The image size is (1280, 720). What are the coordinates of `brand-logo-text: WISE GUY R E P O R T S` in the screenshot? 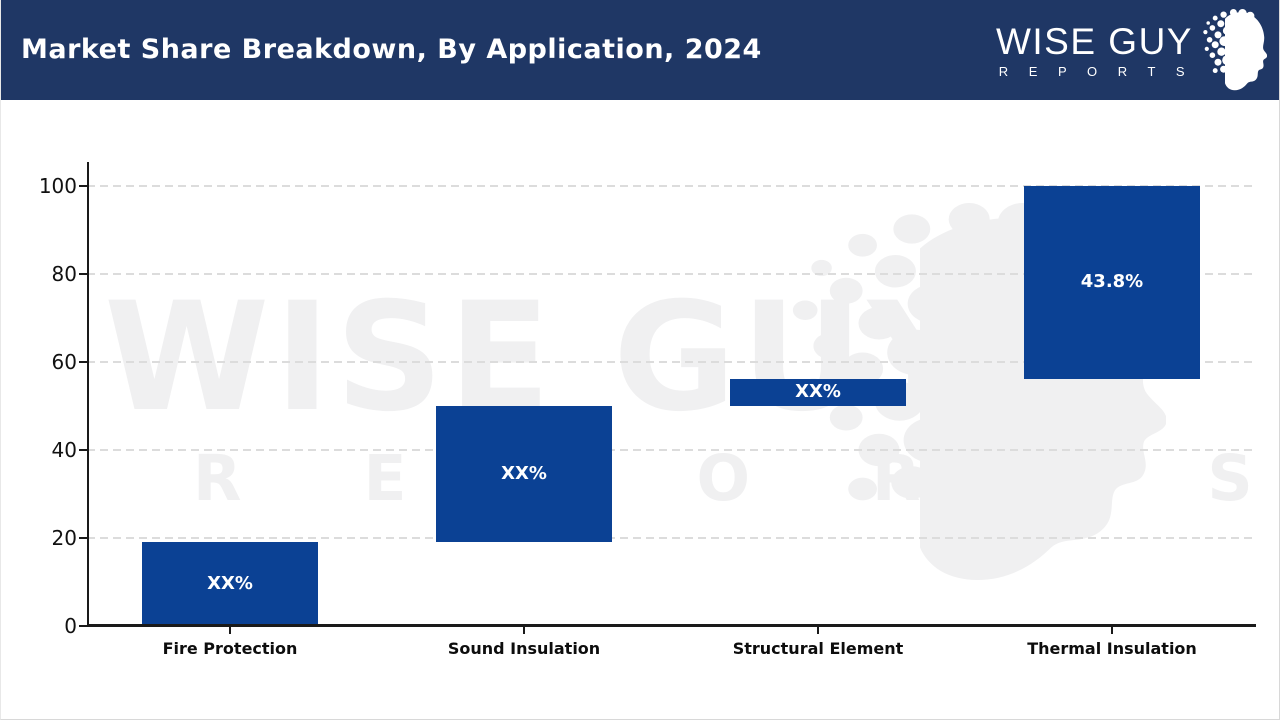 It's located at (1094, 50).